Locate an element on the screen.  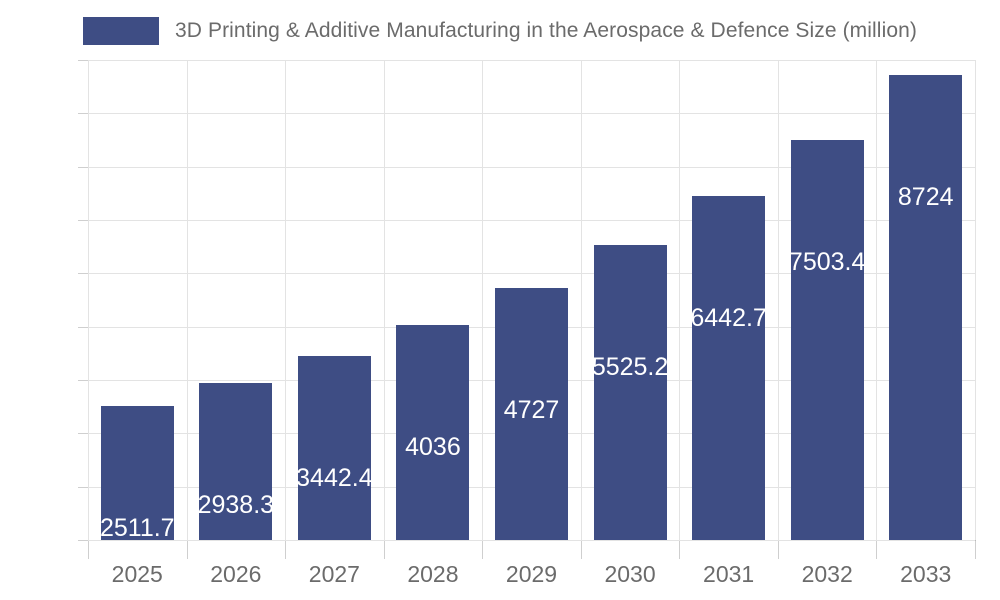
bar-value-label: 3442.4 is located at coordinates (334, 478).